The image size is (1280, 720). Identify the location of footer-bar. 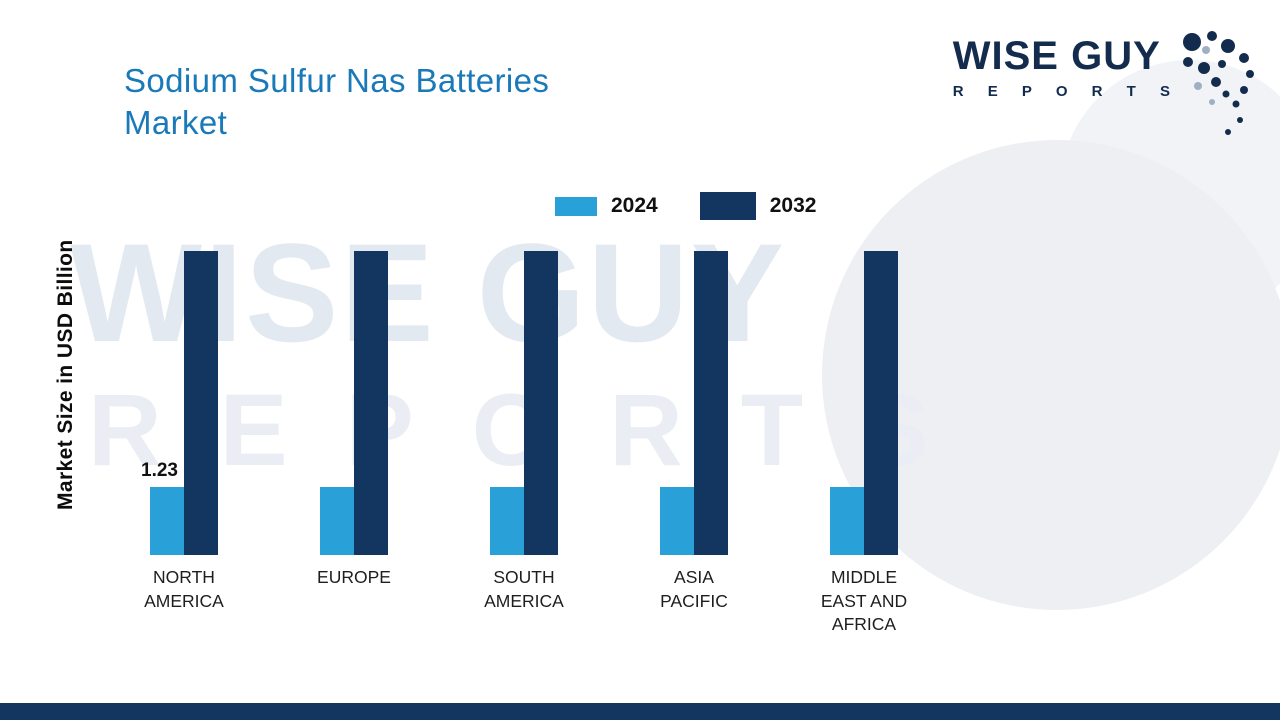
(640, 711).